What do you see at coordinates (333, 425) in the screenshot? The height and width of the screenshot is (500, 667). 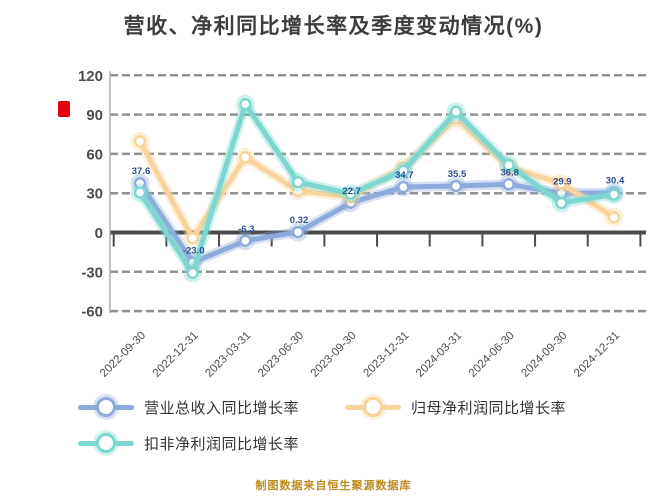 I see `chart-legend: 营业总收入同比增长率 归母净利润同比增长率 扣非净利润同比增长率` at bounding box center [333, 425].